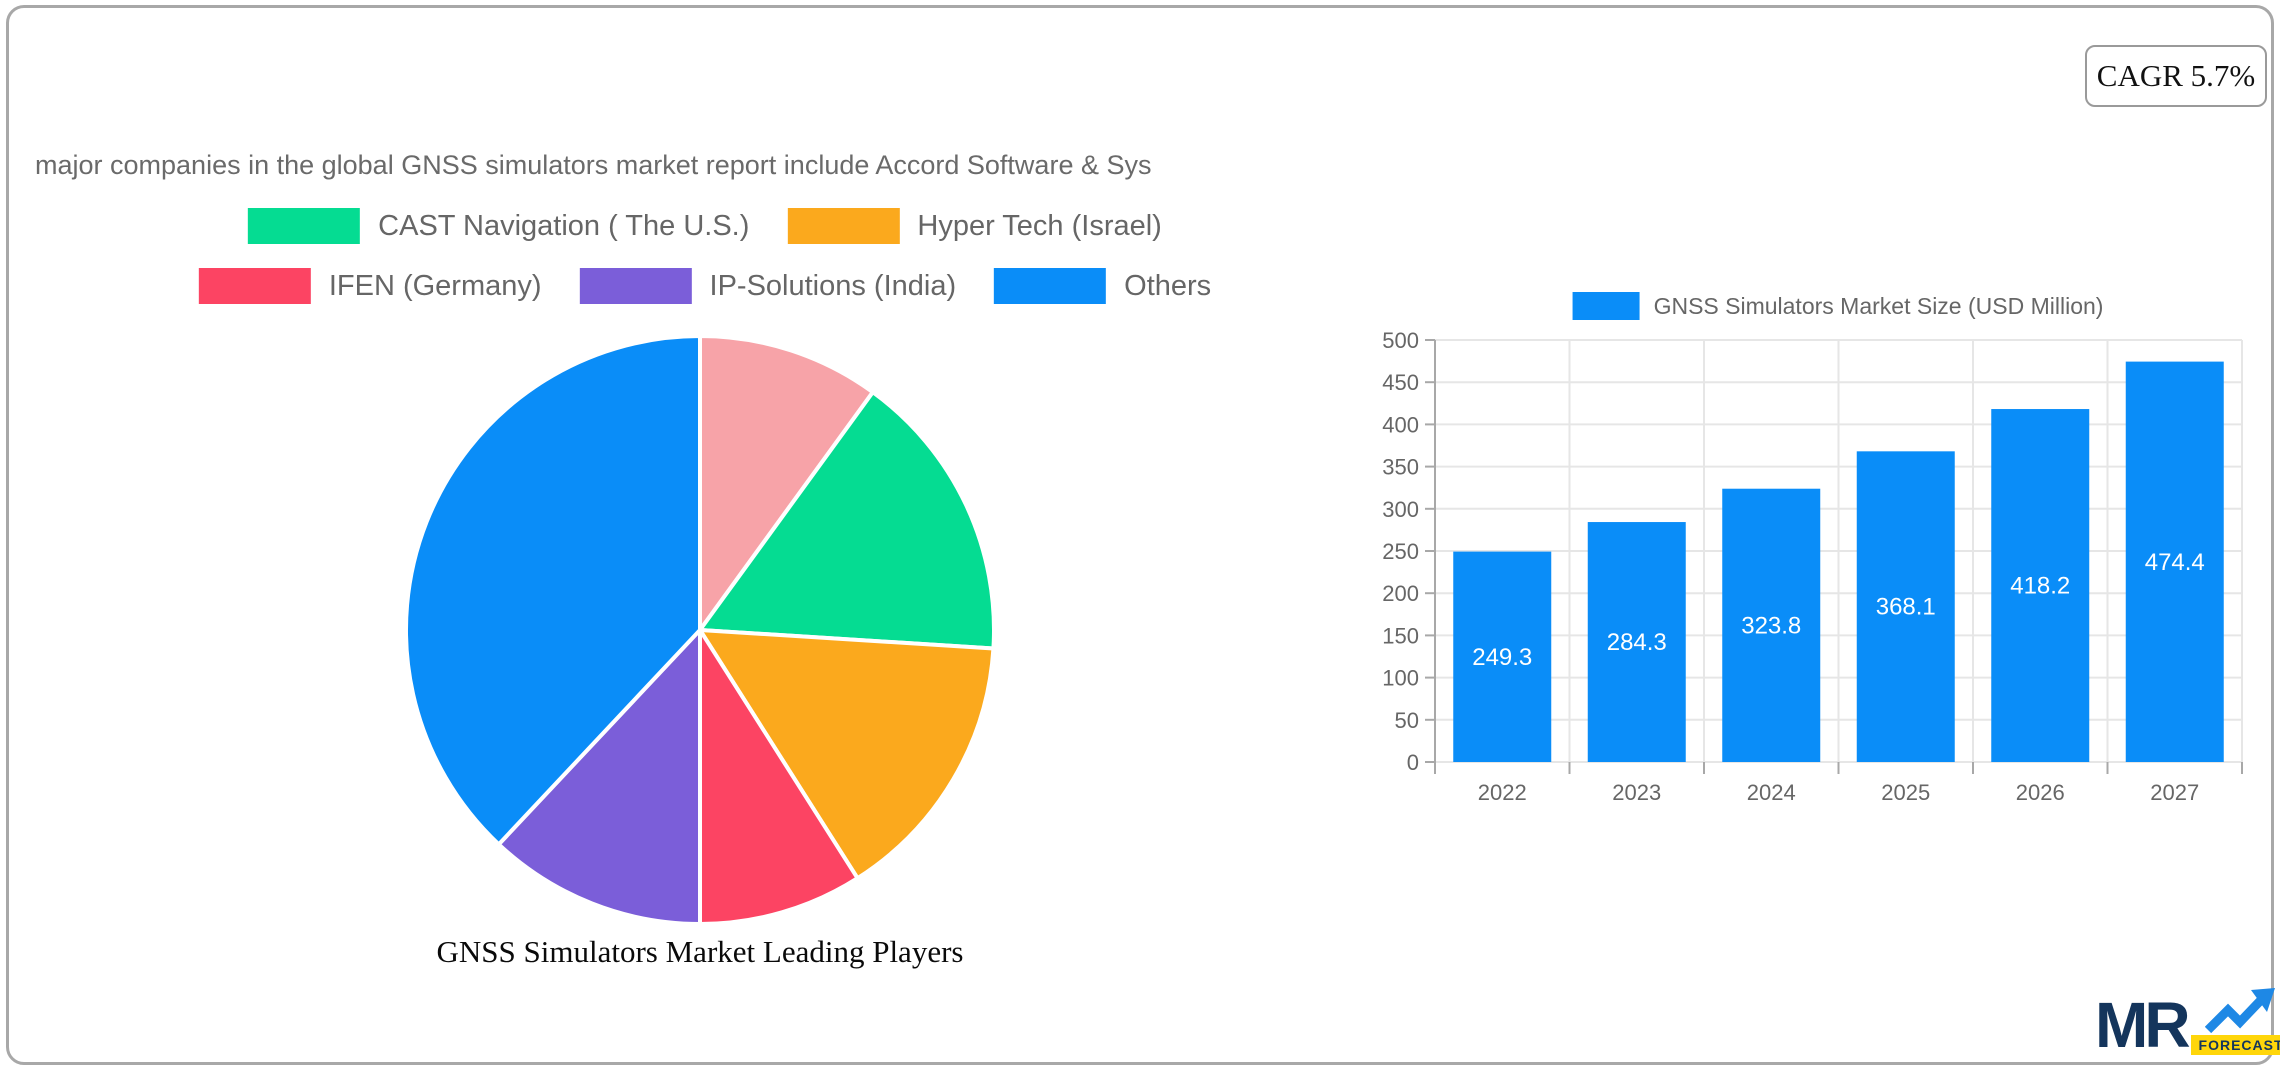 Image resolution: width=2280 pixels, height=1070 pixels. Describe the element at coordinates (1400, 678) in the screenshot. I see `y-tick-label: 100` at that location.